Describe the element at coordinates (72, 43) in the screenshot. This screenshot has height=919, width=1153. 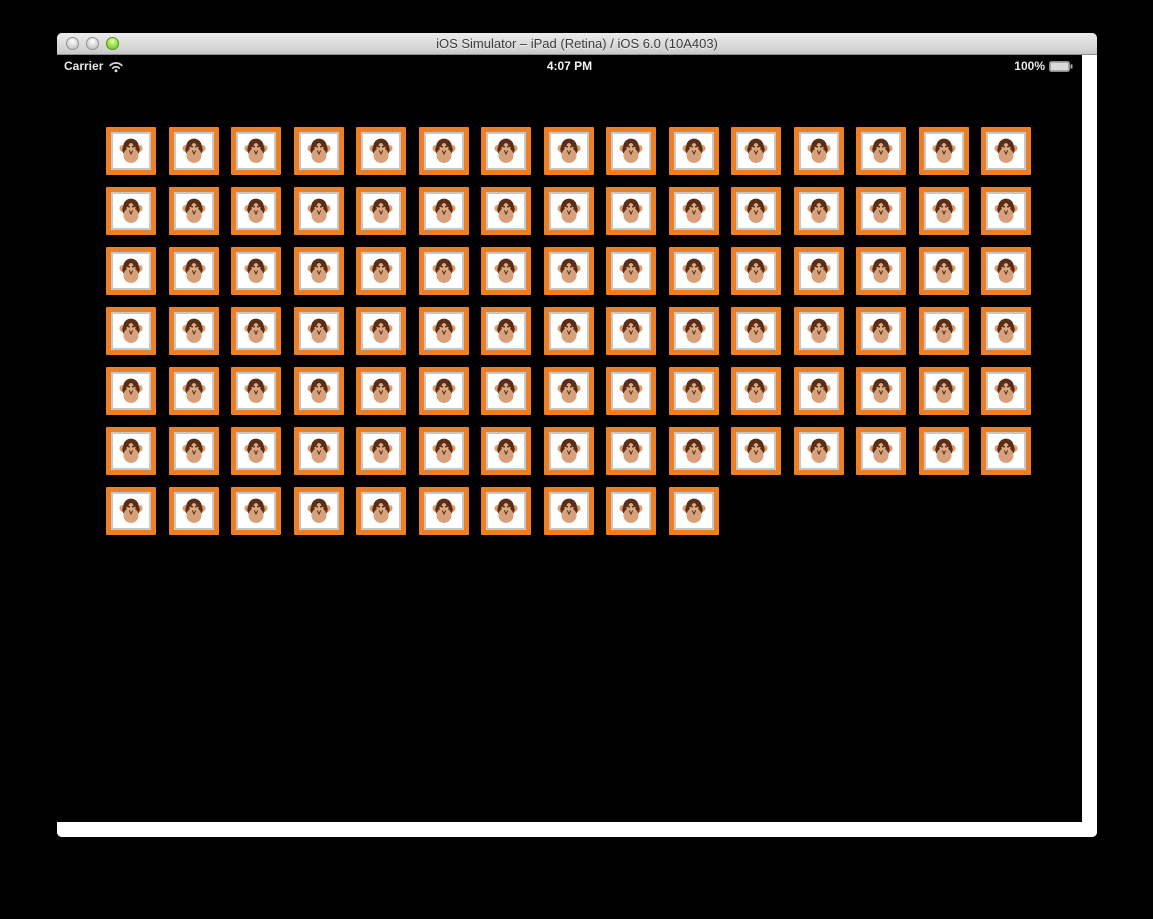
I see `close-button` at that location.